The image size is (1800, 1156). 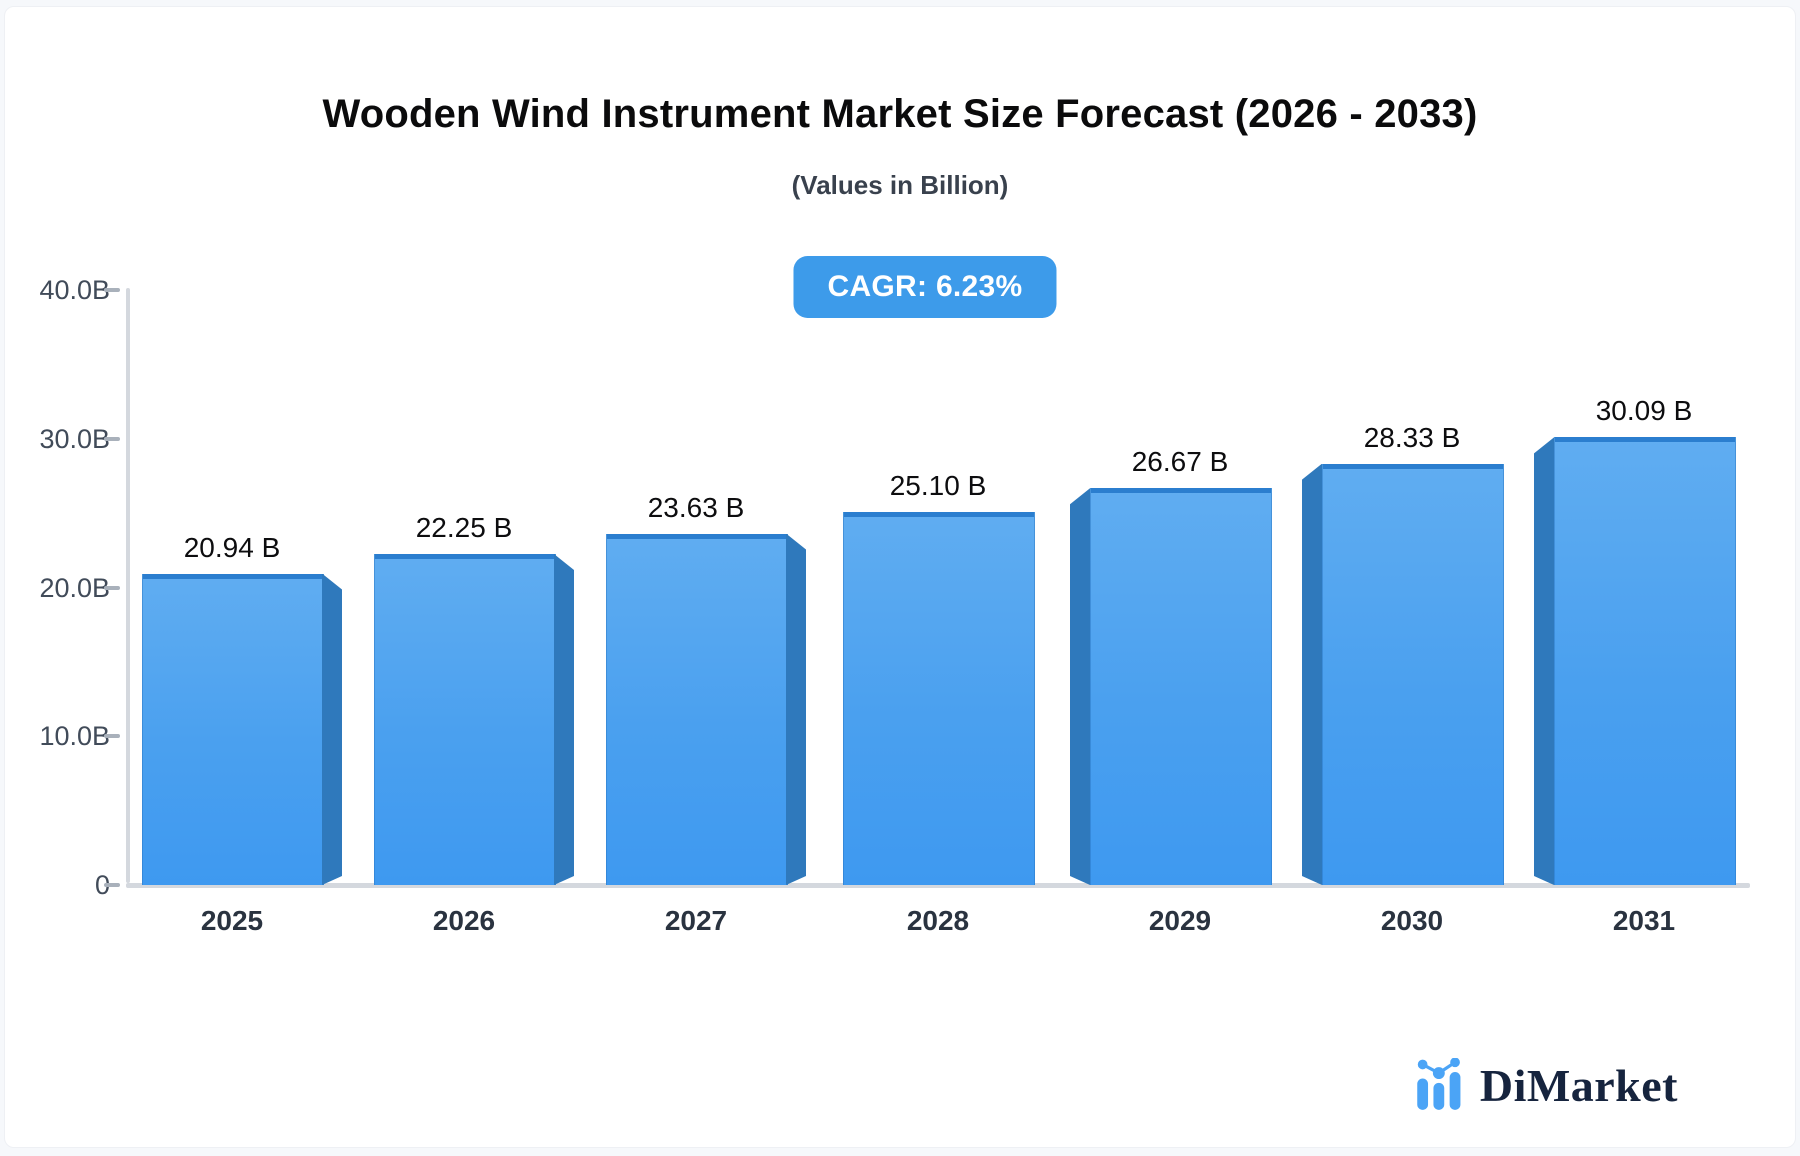 I want to click on bar-value-label: 20.94 B, so click(x=232, y=547).